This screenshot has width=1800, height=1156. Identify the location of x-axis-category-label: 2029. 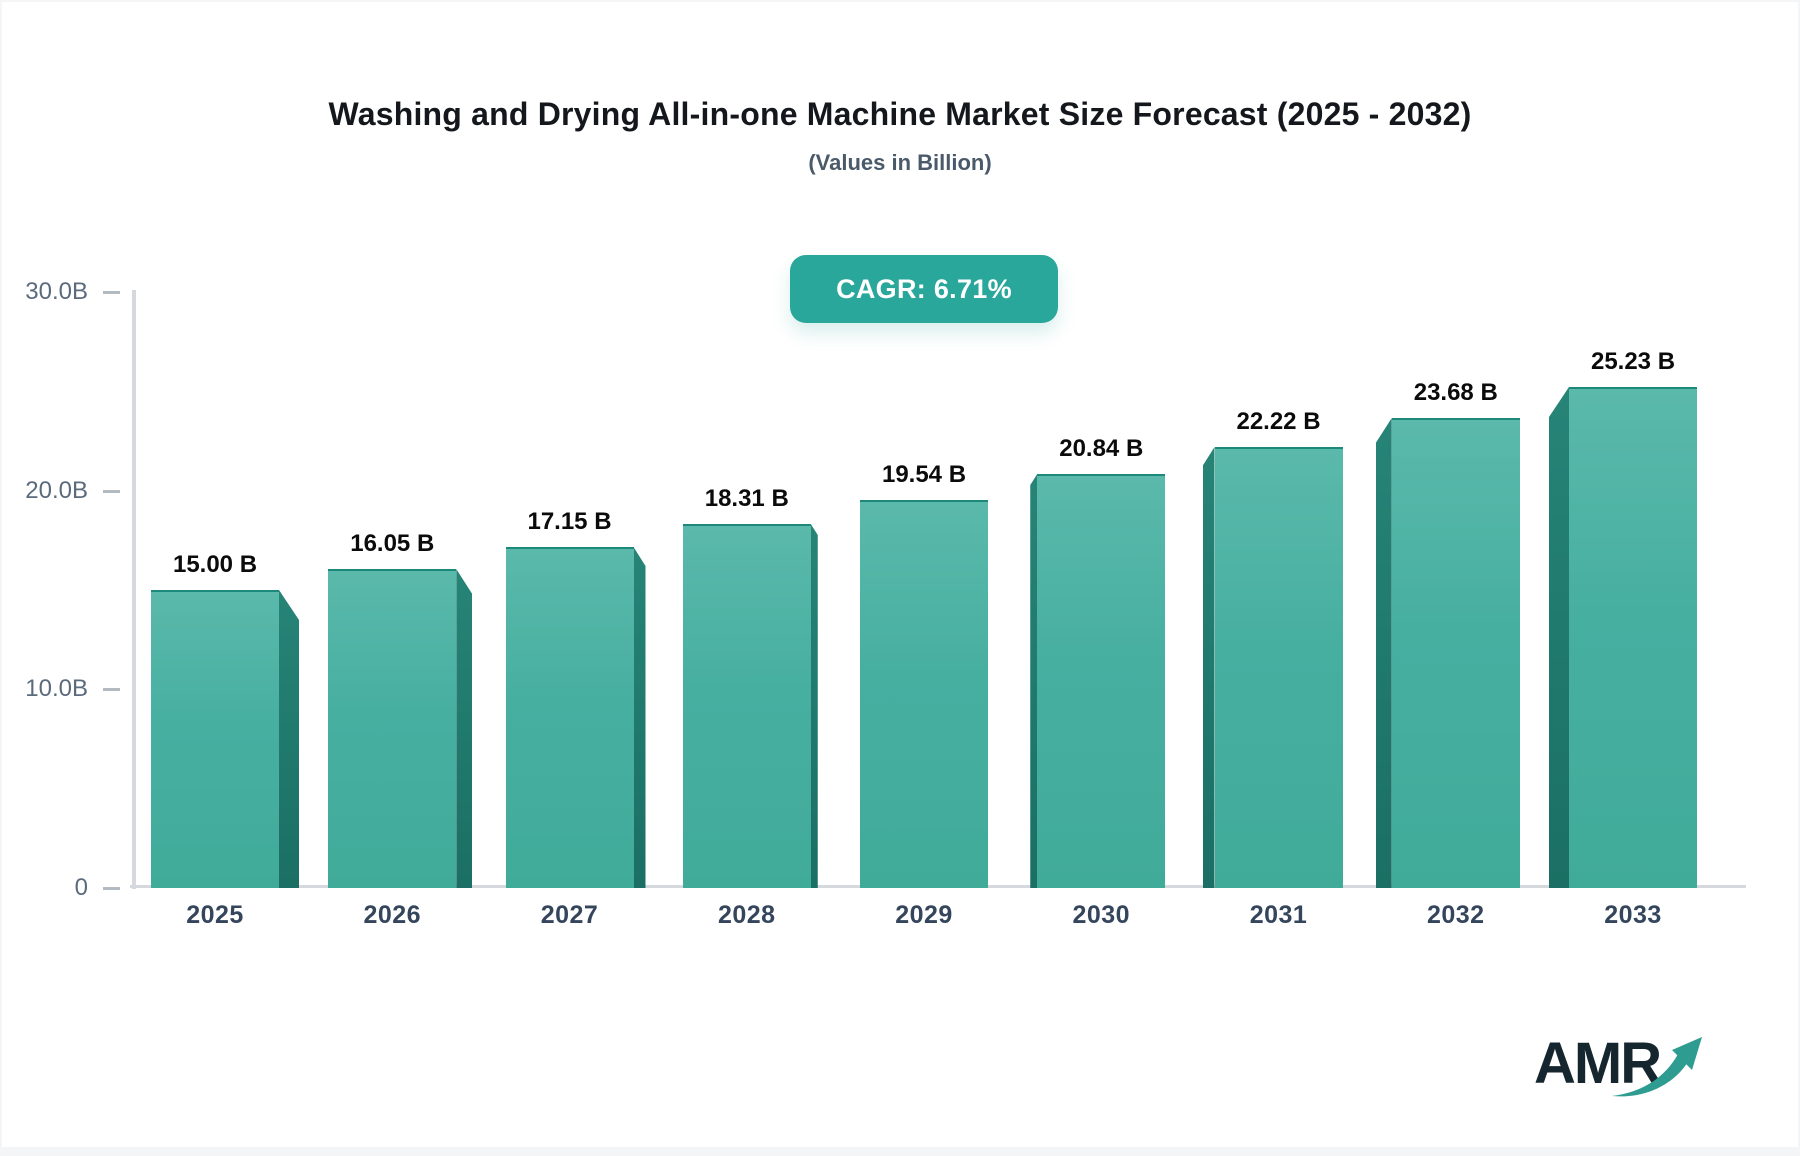
(924, 915).